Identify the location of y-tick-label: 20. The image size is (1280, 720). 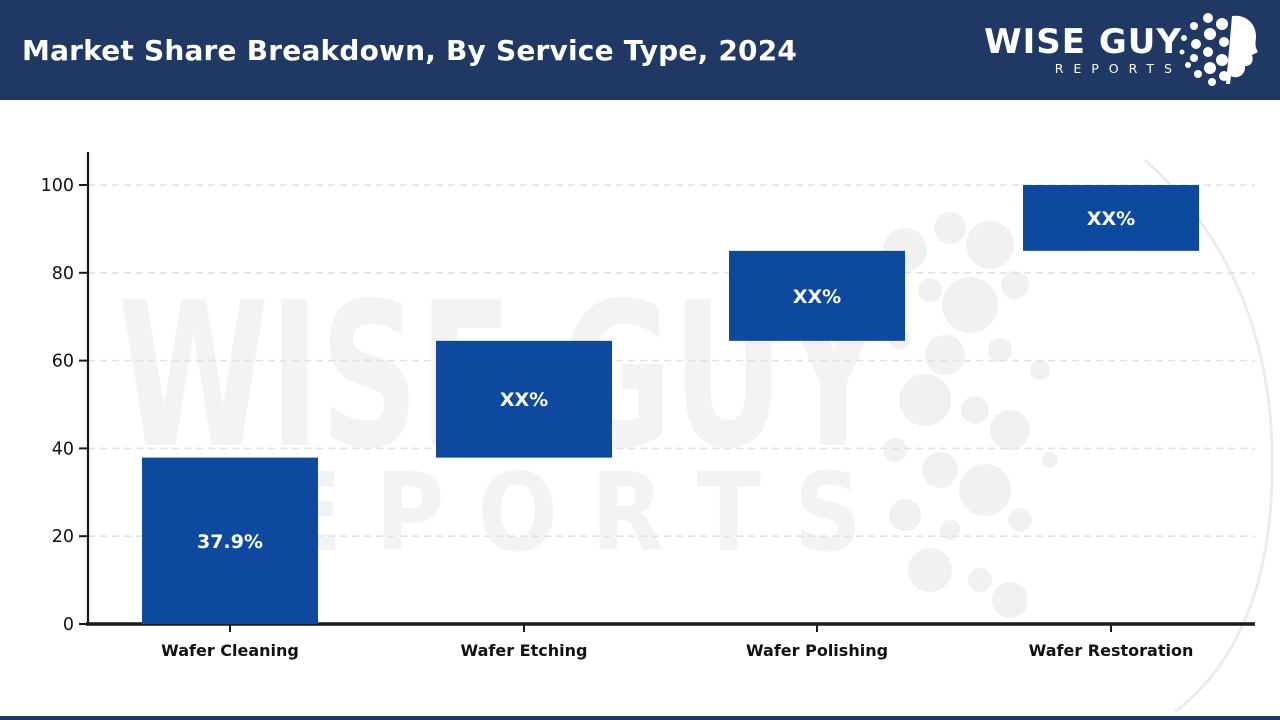
(63, 537).